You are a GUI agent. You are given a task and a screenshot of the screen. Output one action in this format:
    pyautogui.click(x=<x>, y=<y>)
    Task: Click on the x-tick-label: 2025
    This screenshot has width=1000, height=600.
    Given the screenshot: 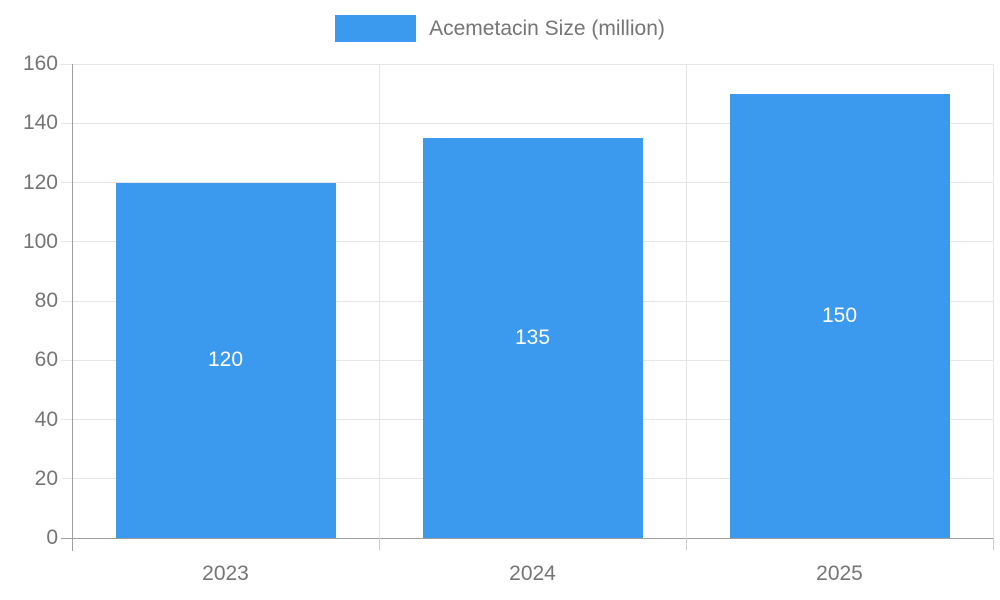 What is the action you would take?
    pyautogui.click(x=839, y=573)
    